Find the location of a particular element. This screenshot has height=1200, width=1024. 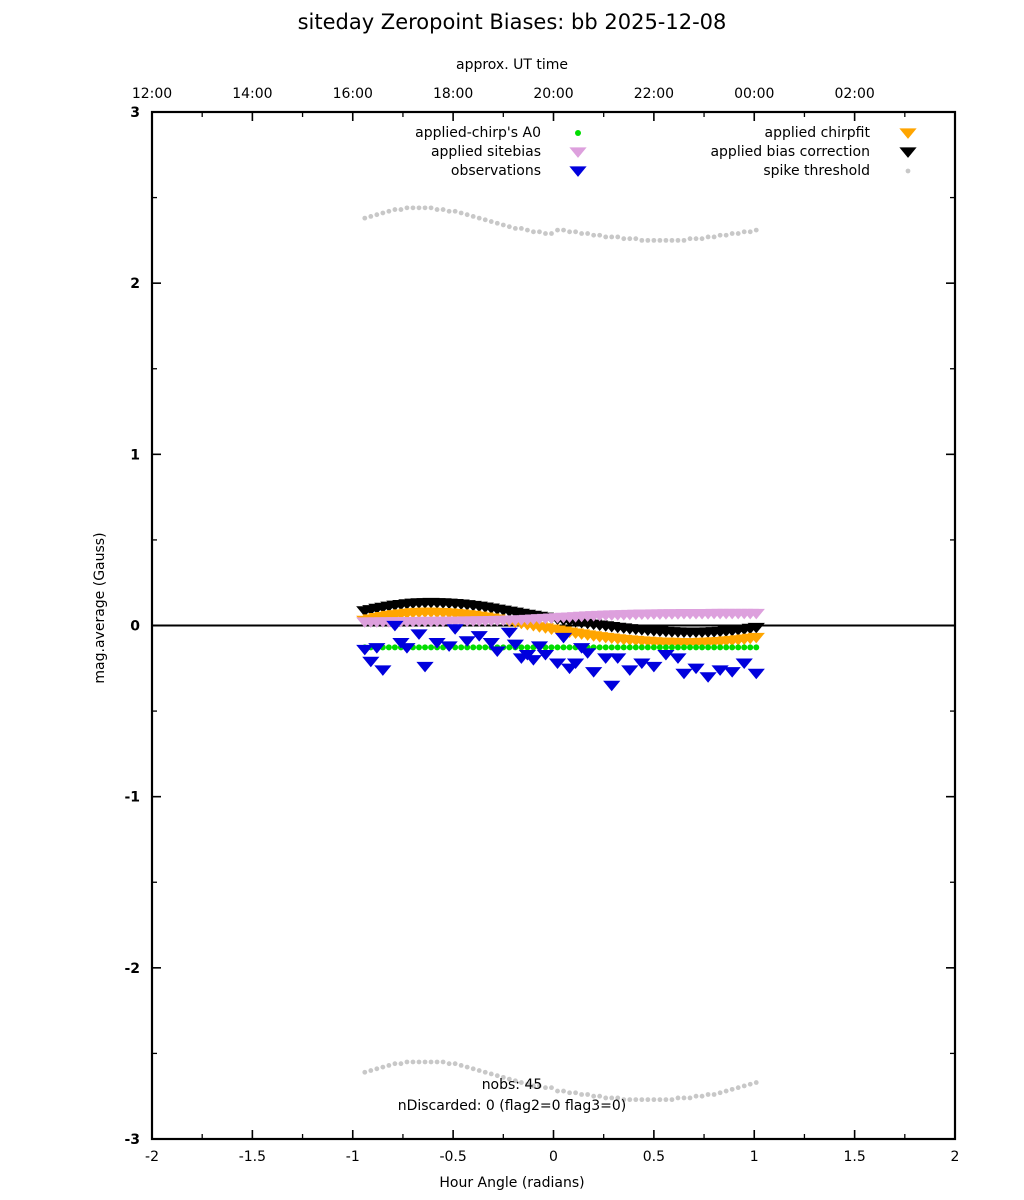

legend-marker-spike-threshold is located at coordinates (908, 171).